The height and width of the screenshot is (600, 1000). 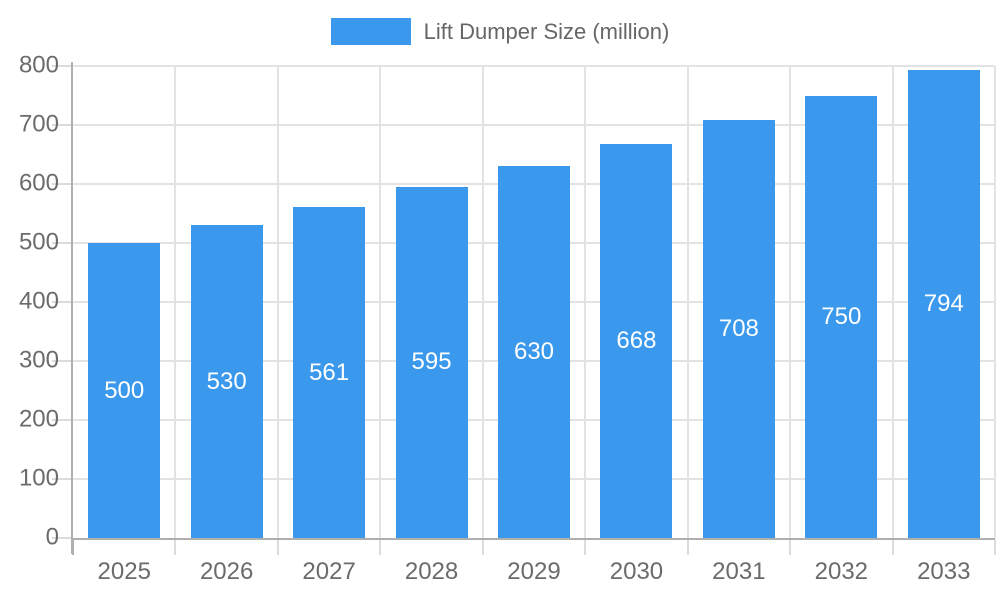 I want to click on bar: 630, so click(x=534, y=352).